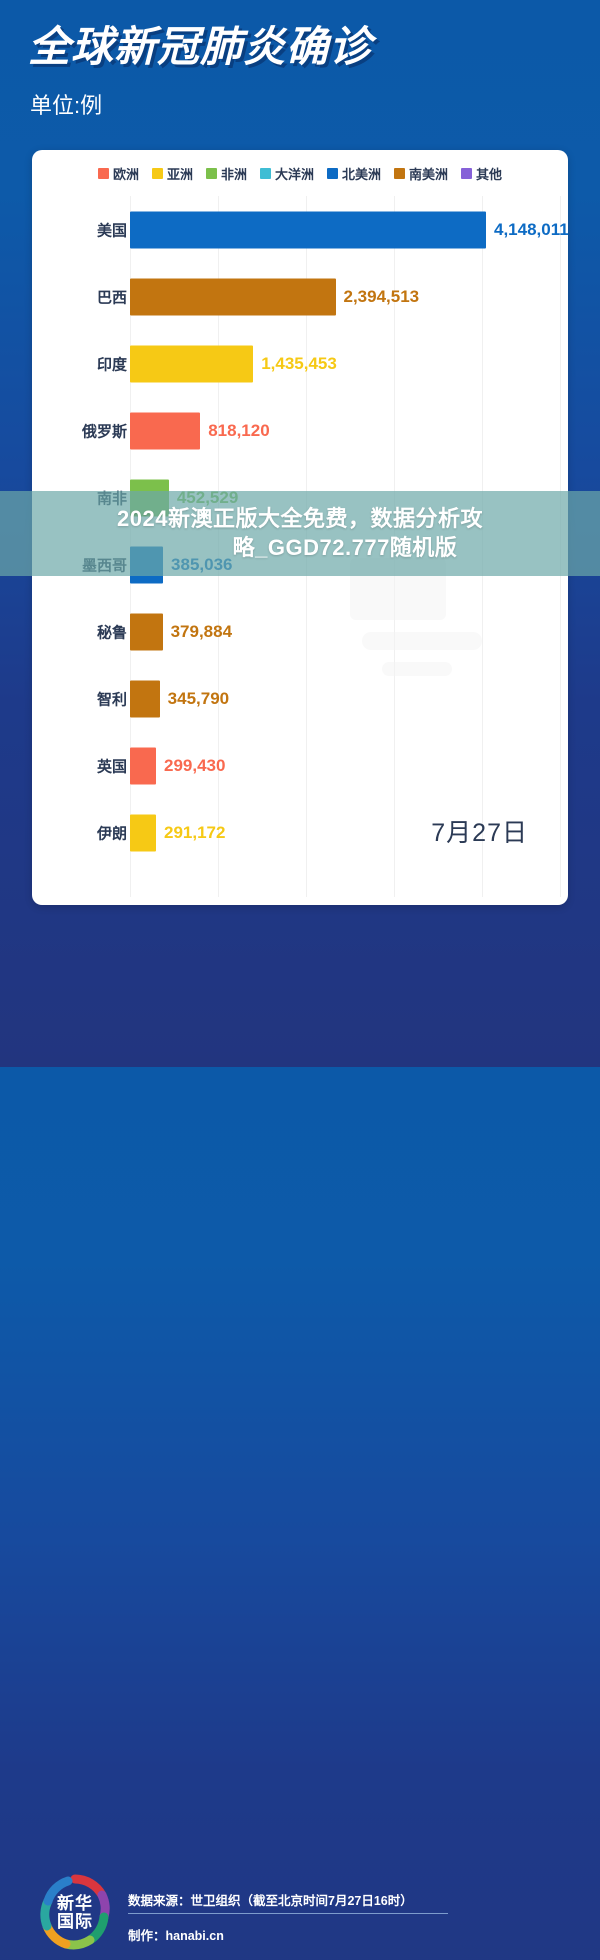  I want to click on watermark-line-2: 略_GGD72.777随机版, so click(345, 547).